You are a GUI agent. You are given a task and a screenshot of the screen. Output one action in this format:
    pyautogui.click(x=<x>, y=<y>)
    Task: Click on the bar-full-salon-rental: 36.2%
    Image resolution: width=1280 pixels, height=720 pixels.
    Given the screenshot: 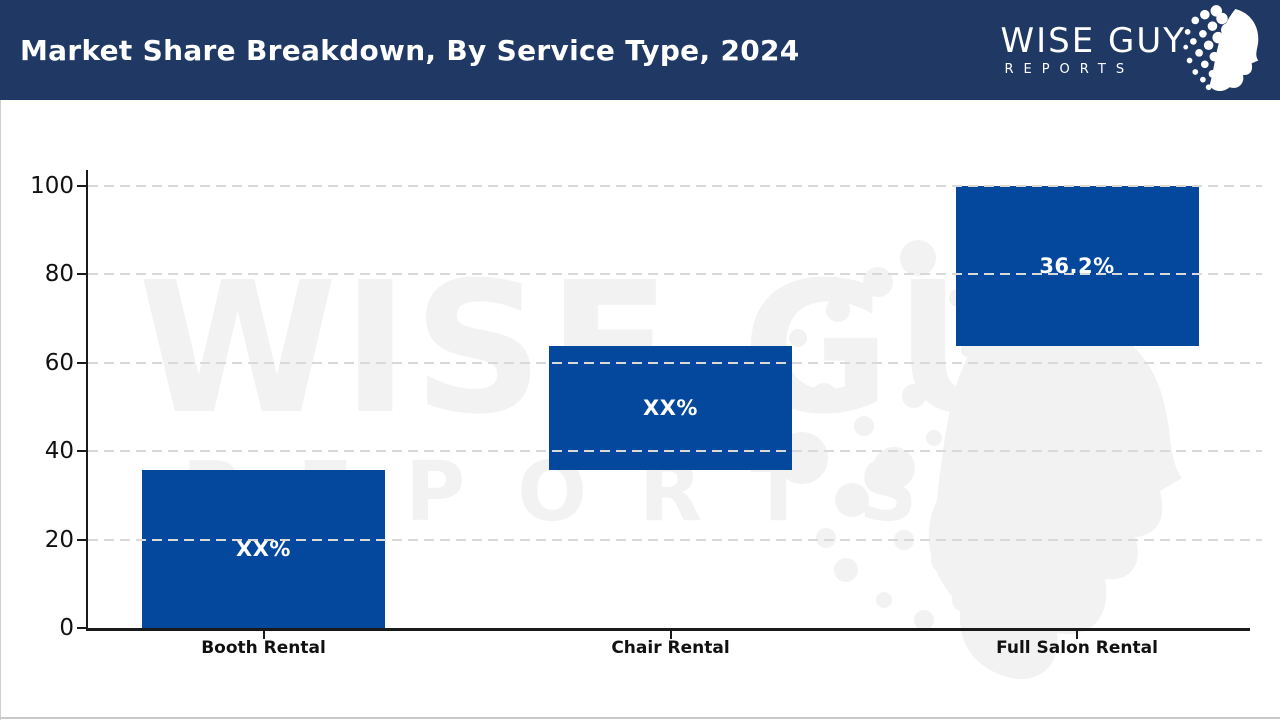 What is the action you would take?
    pyautogui.click(x=1077, y=266)
    